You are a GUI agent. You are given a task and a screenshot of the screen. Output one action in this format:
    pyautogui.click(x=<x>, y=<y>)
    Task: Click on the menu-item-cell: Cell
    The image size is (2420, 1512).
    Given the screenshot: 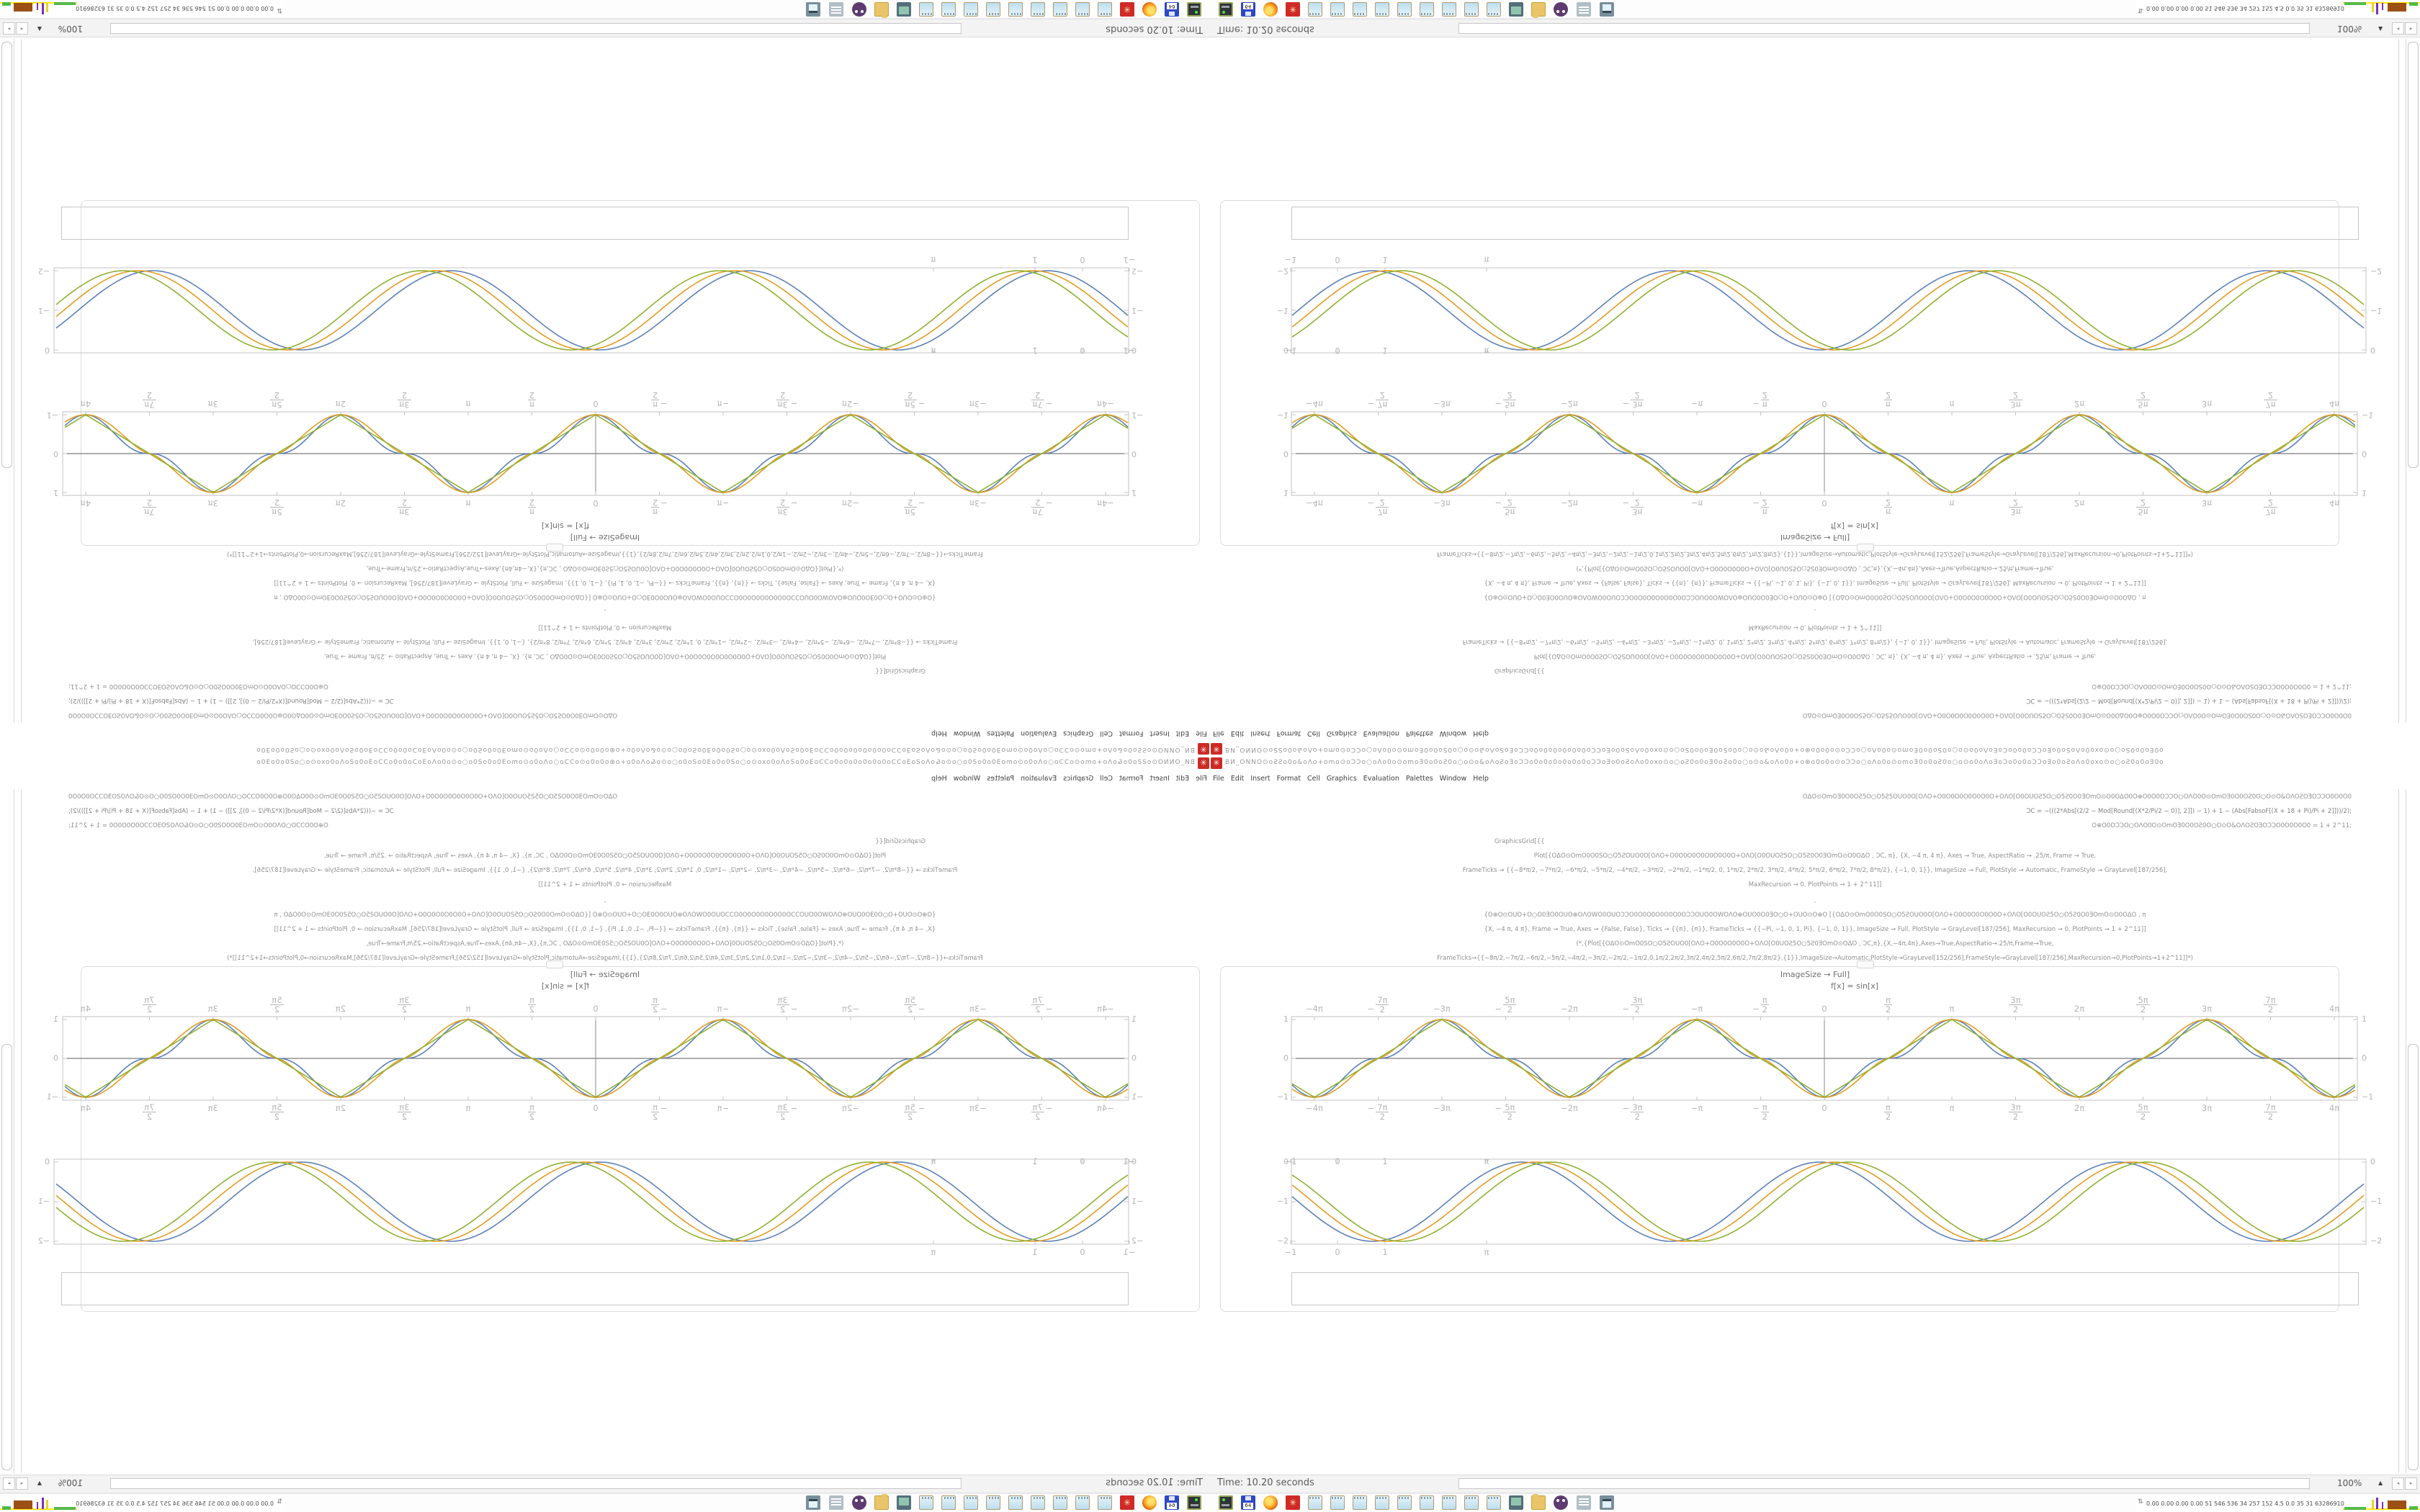 What is the action you would take?
    pyautogui.click(x=1313, y=779)
    